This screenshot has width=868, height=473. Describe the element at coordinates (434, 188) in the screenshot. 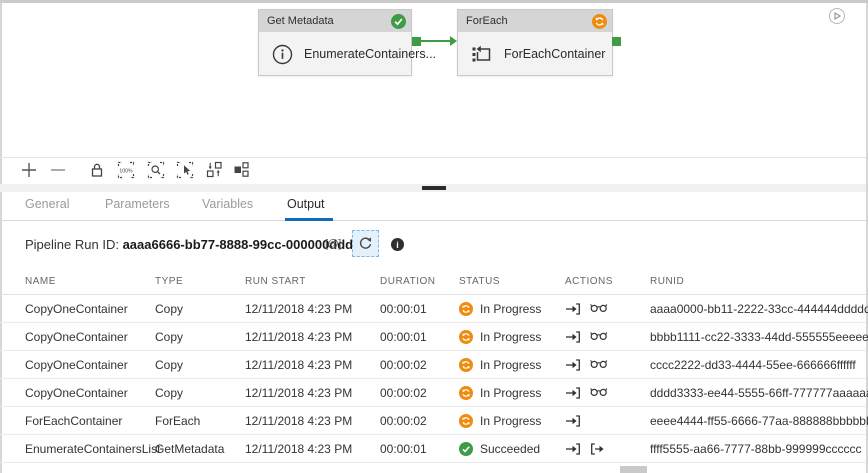

I see `panel-splitter-handle` at that location.